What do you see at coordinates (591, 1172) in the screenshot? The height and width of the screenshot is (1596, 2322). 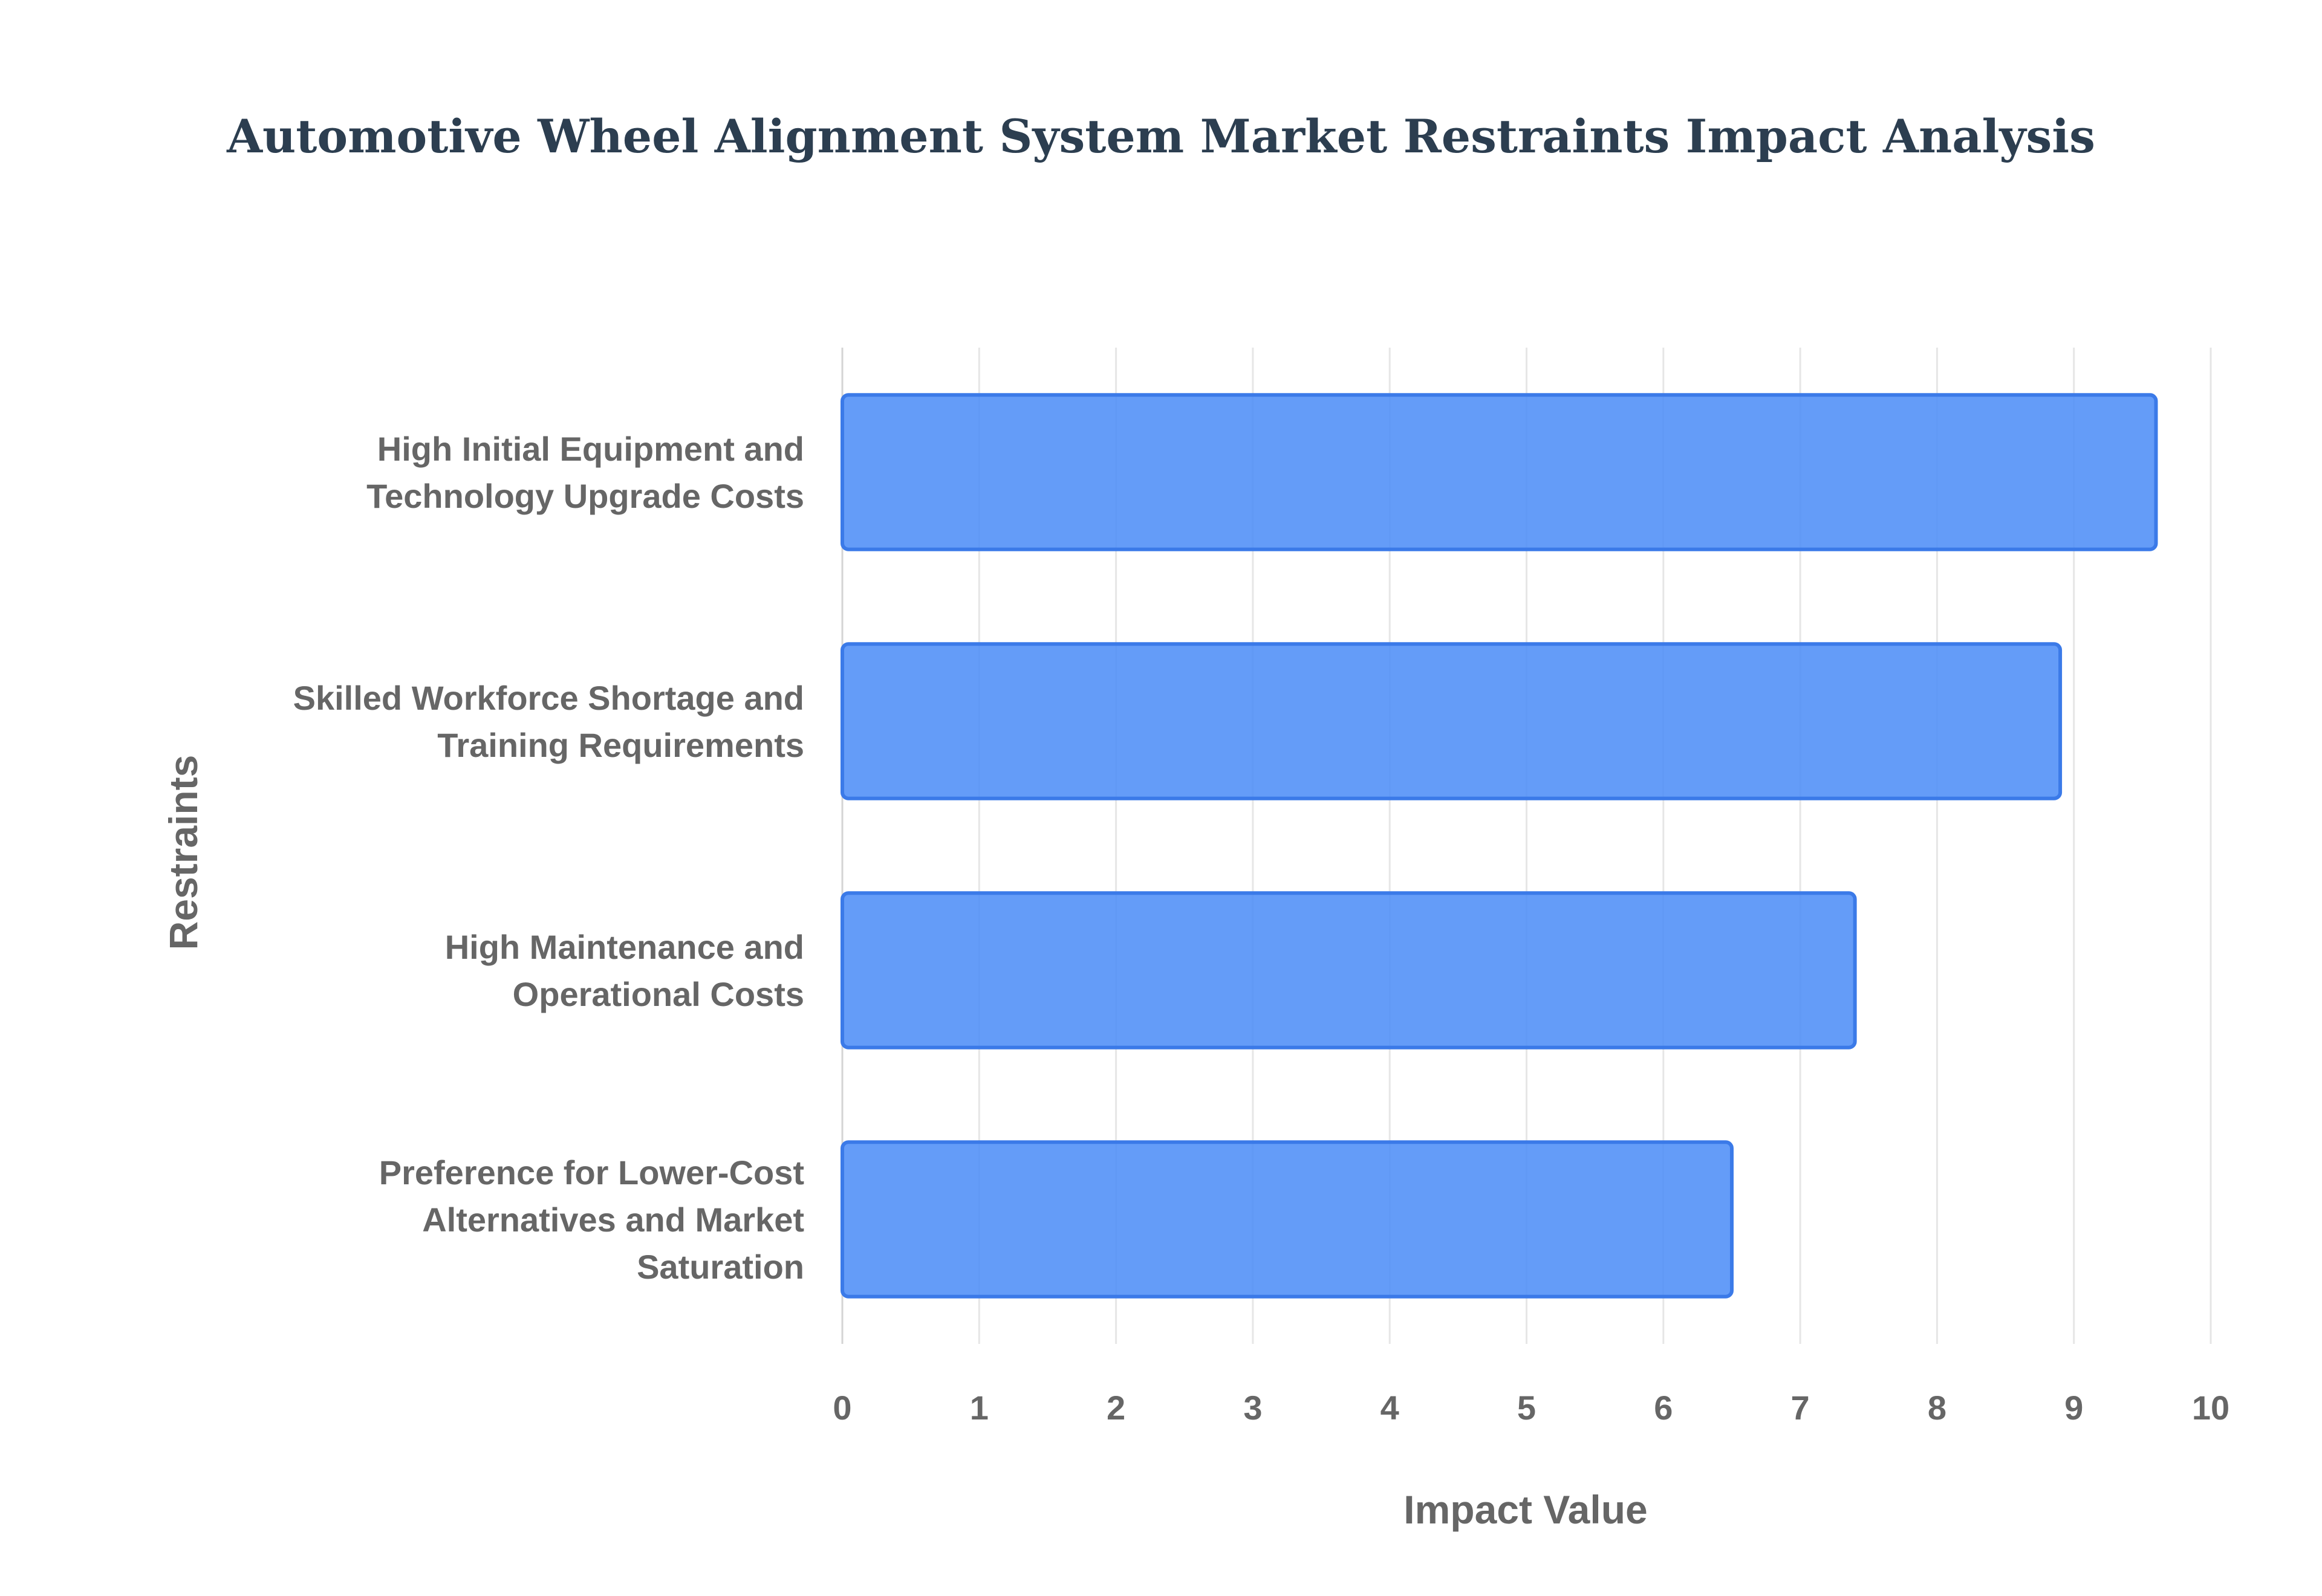 I see `category-label-line: Preference for Lower-Cost` at bounding box center [591, 1172].